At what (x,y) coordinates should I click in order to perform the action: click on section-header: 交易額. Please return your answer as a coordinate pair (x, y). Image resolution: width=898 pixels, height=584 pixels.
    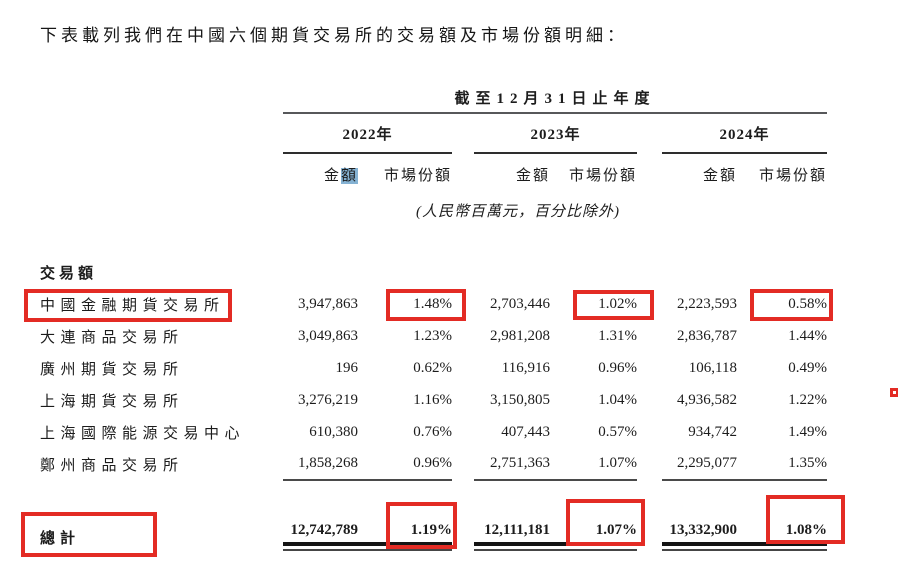
    Looking at the image, I should click on (69, 273).